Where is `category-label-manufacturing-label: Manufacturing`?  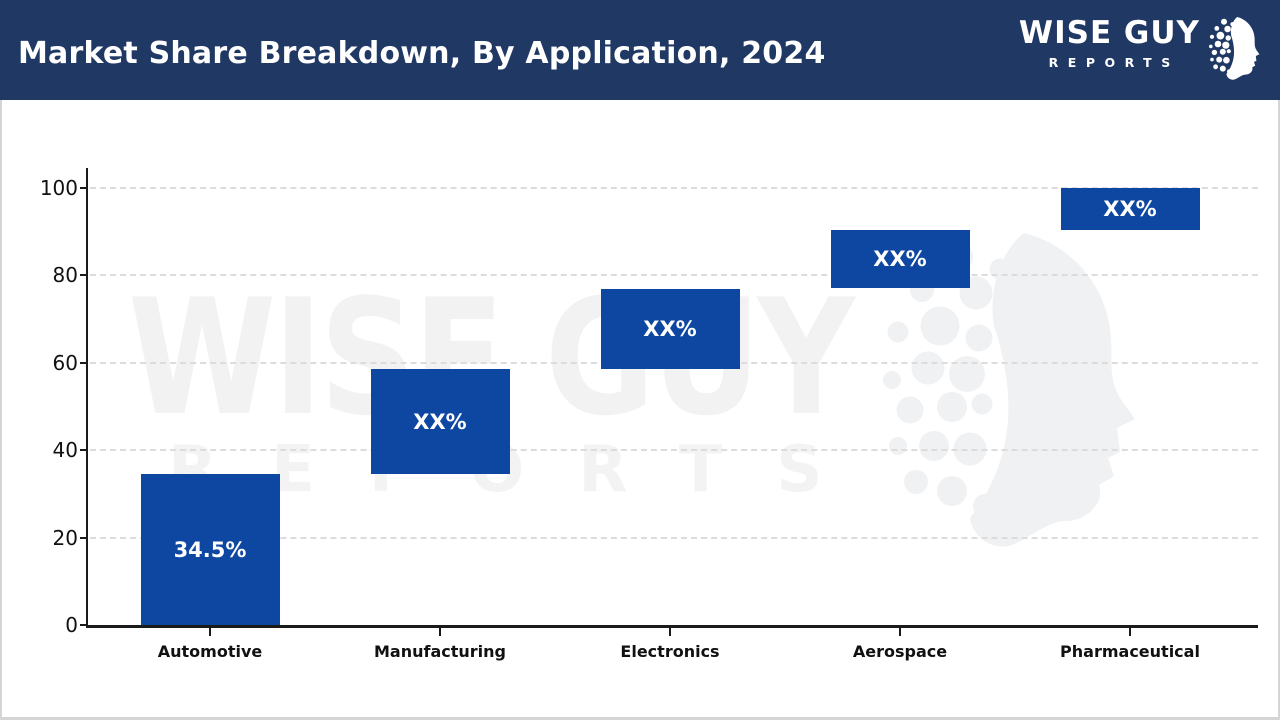
category-label-manufacturing-label: Manufacturing is located at coordinates (440, 651).